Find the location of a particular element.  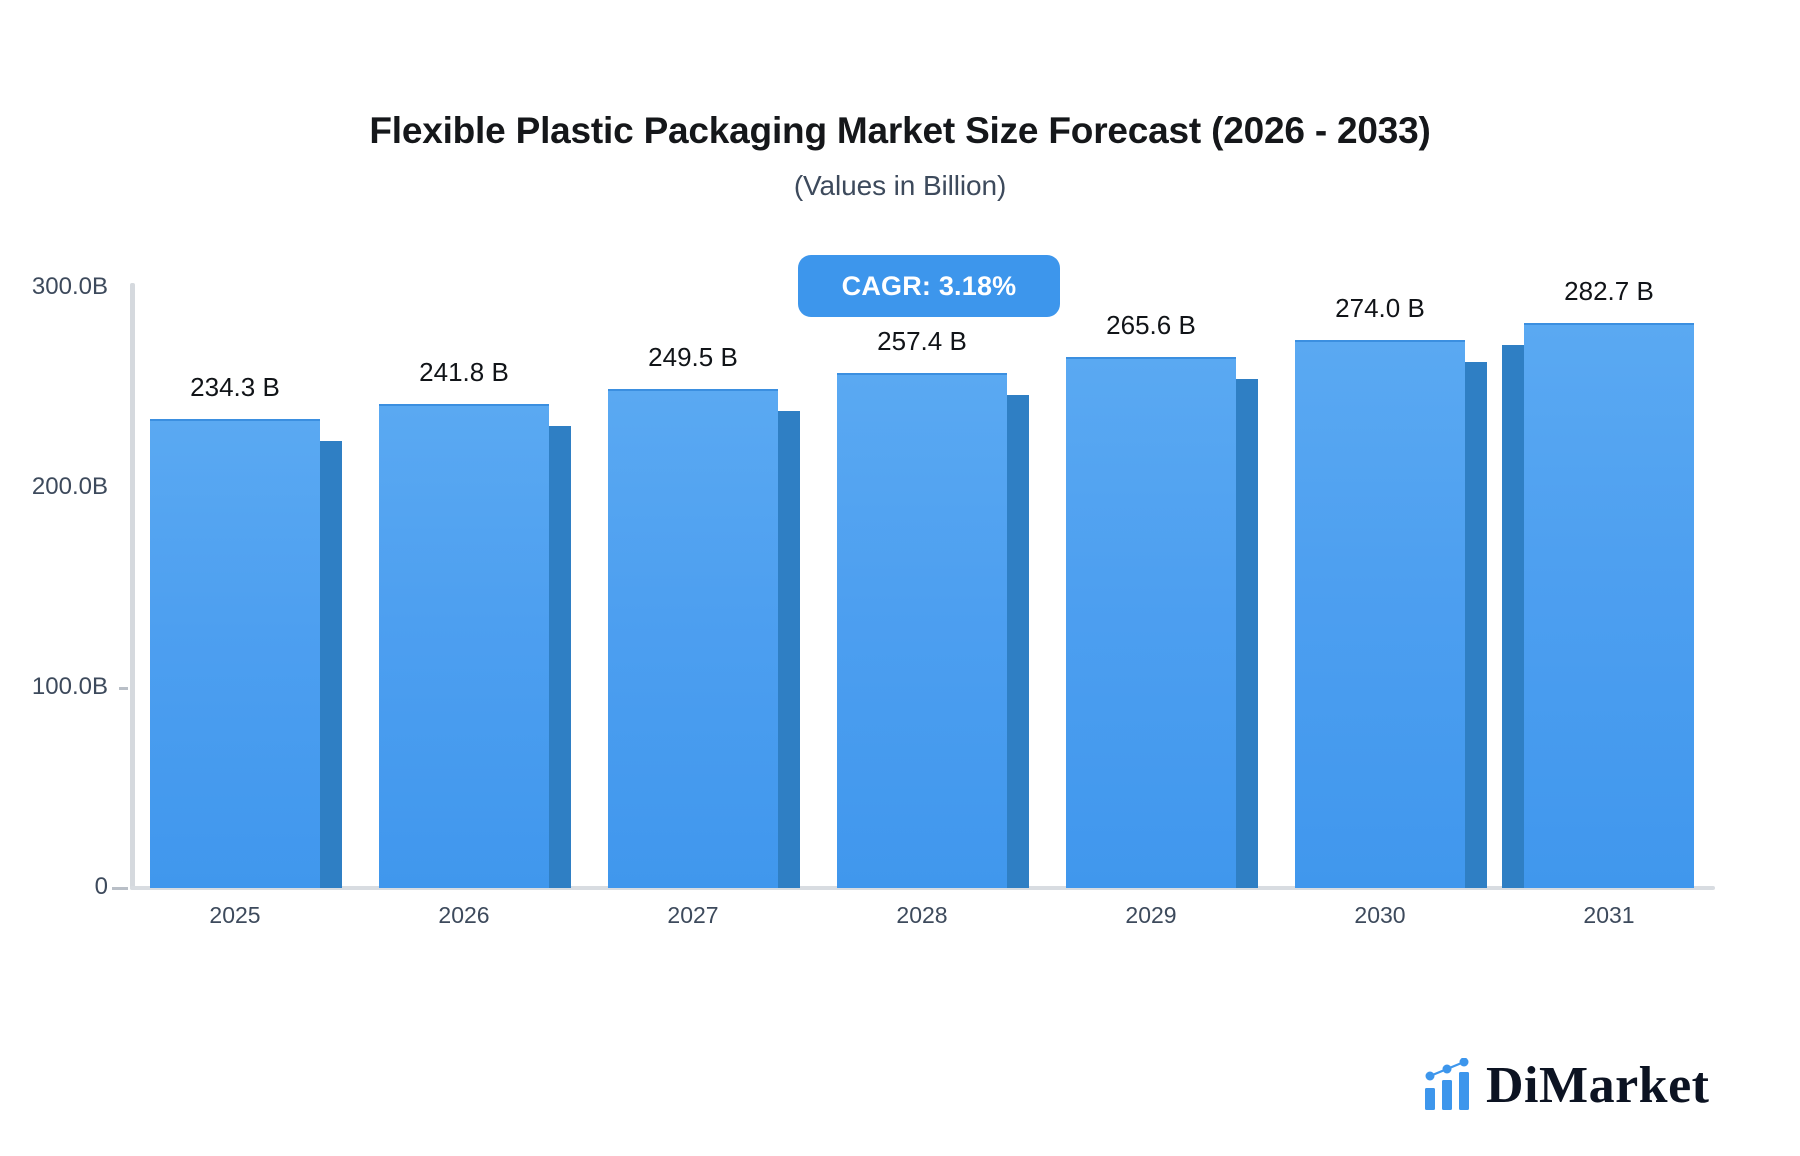

y-axis-tick: 200.0B is located at coordinates (54, 488).